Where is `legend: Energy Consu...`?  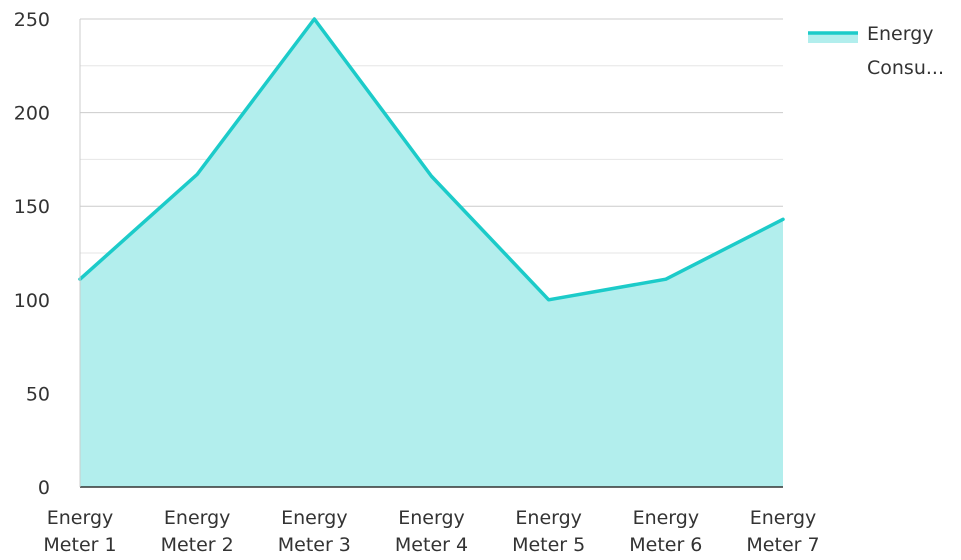
legend: Energy Consu... is located at coordinates (876, 51).